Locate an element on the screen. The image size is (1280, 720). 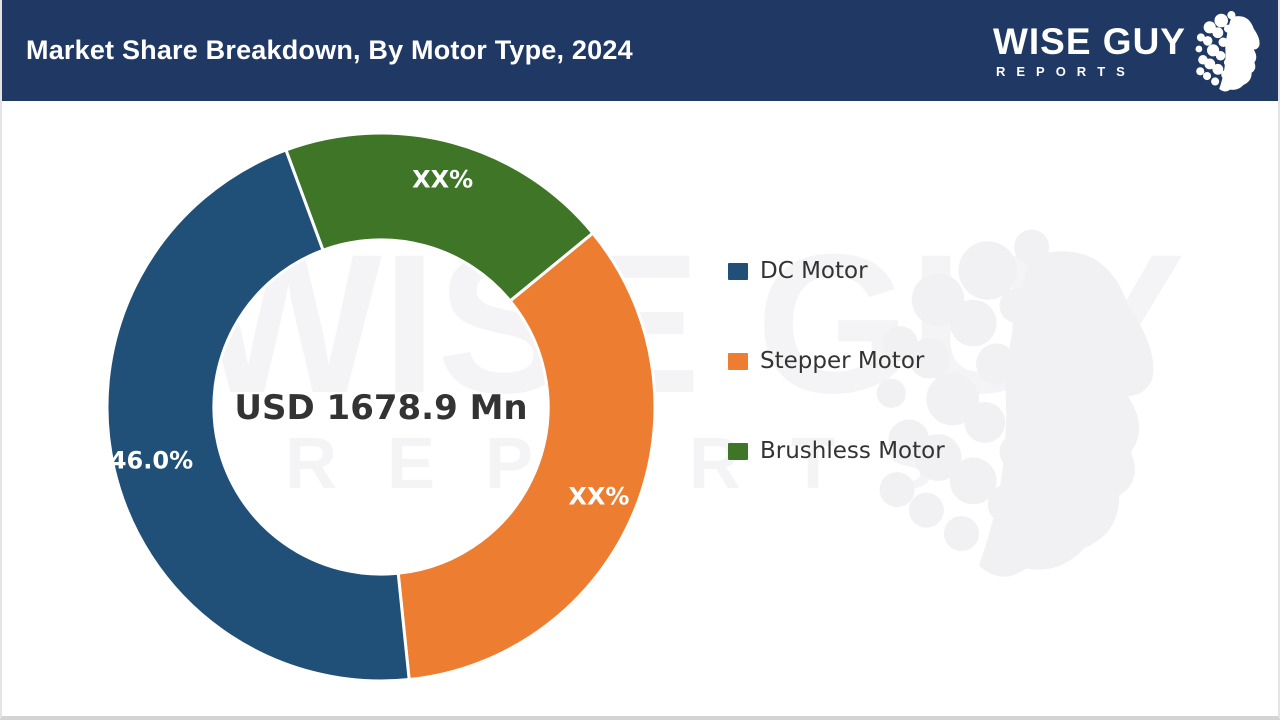
logo-subtext: REPORTS is located at coordinates (1065, 71).